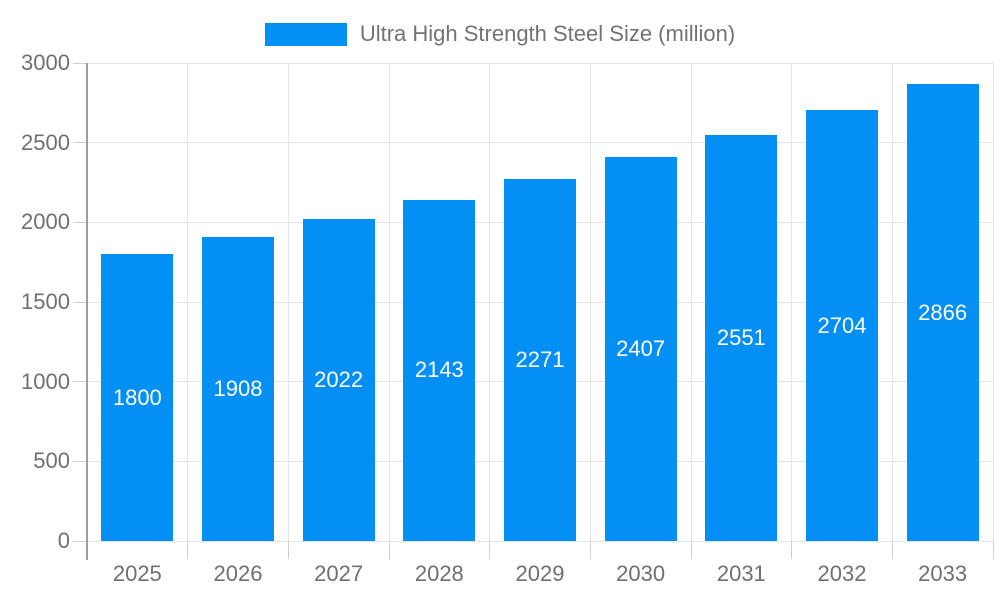 The height and width of the screenshot is (600, 1000). I want to click on bar-value-label: 2551, so click(741, 337).